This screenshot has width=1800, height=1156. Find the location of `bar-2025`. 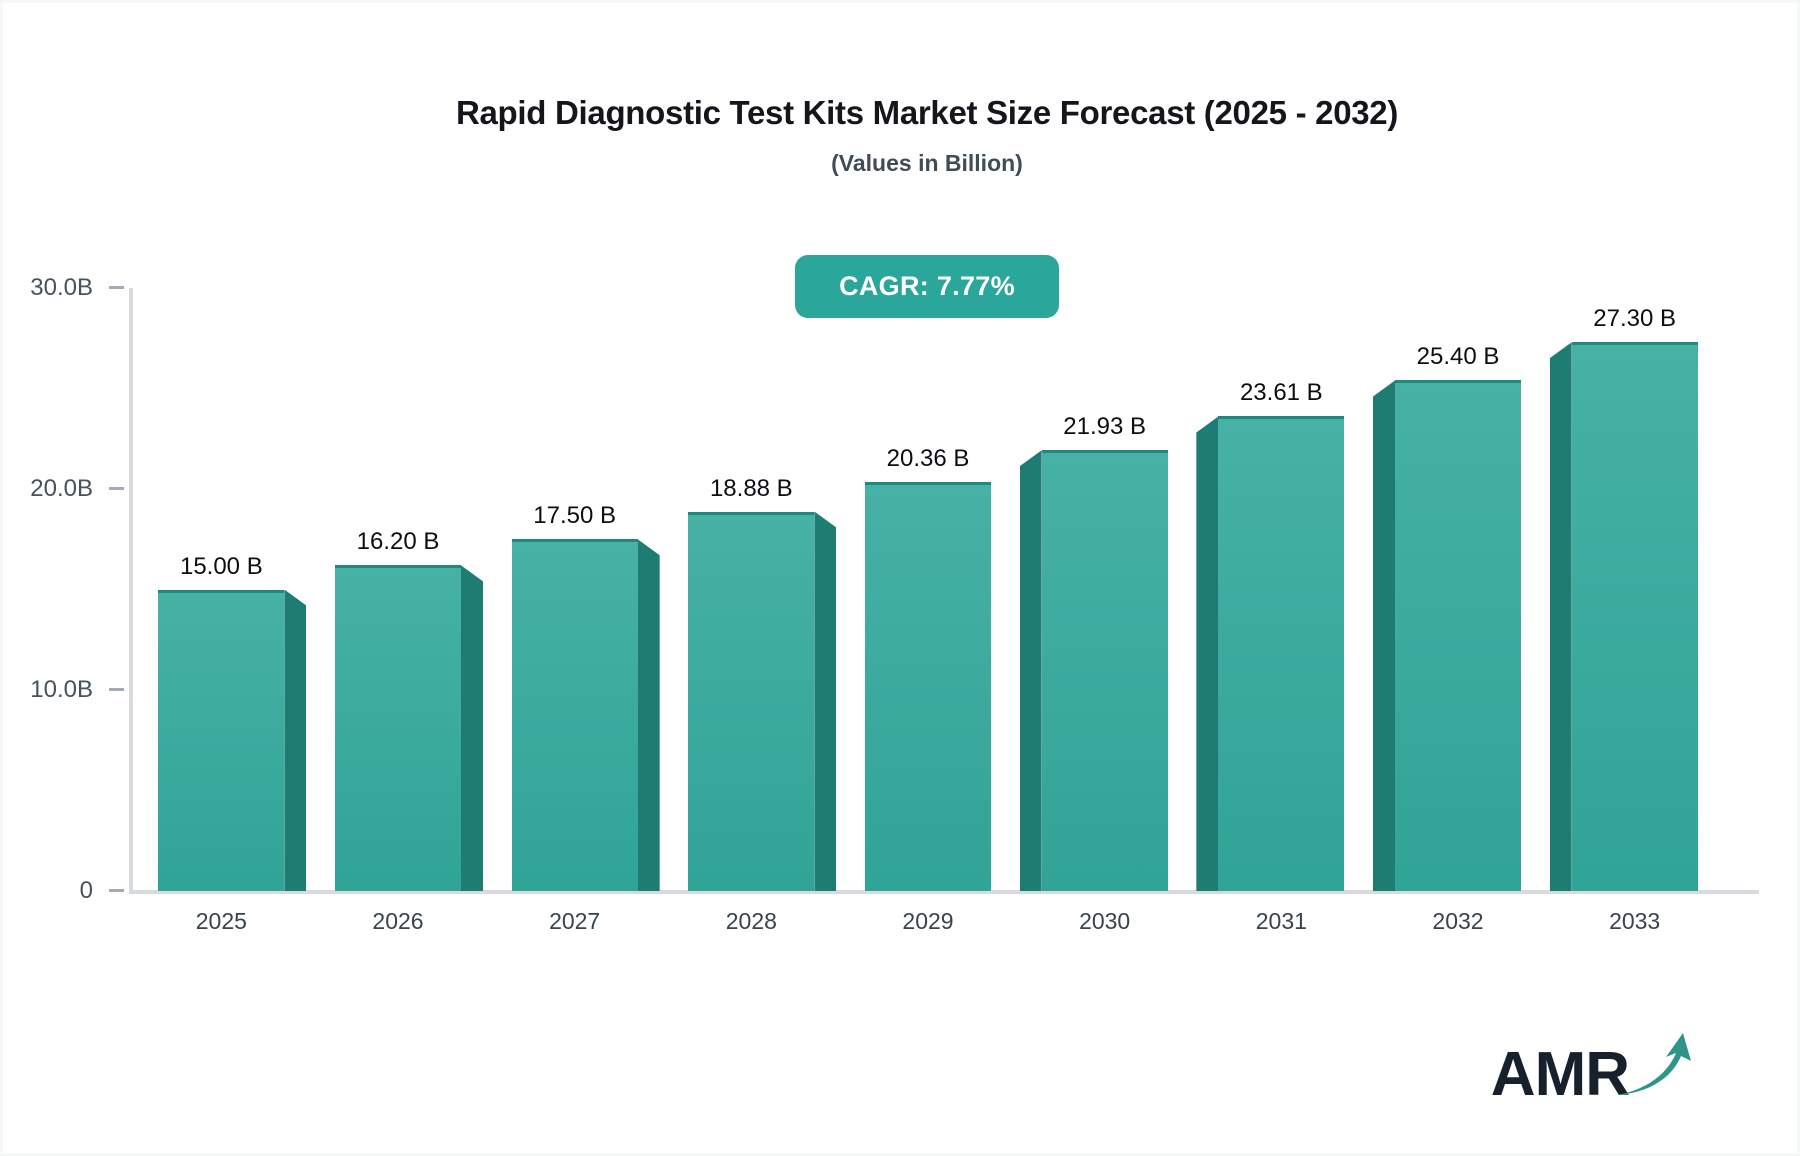

bar-2025 is located at coordinates (232, 740).